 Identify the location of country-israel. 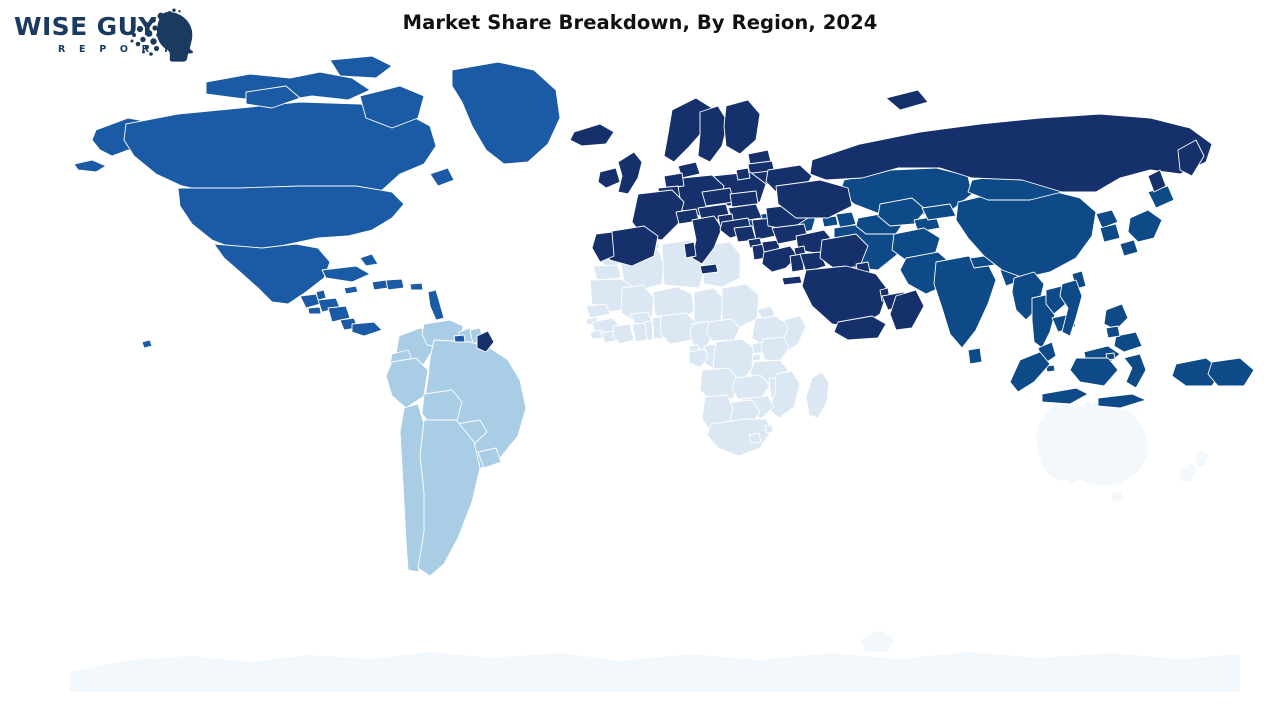
(797, 263).